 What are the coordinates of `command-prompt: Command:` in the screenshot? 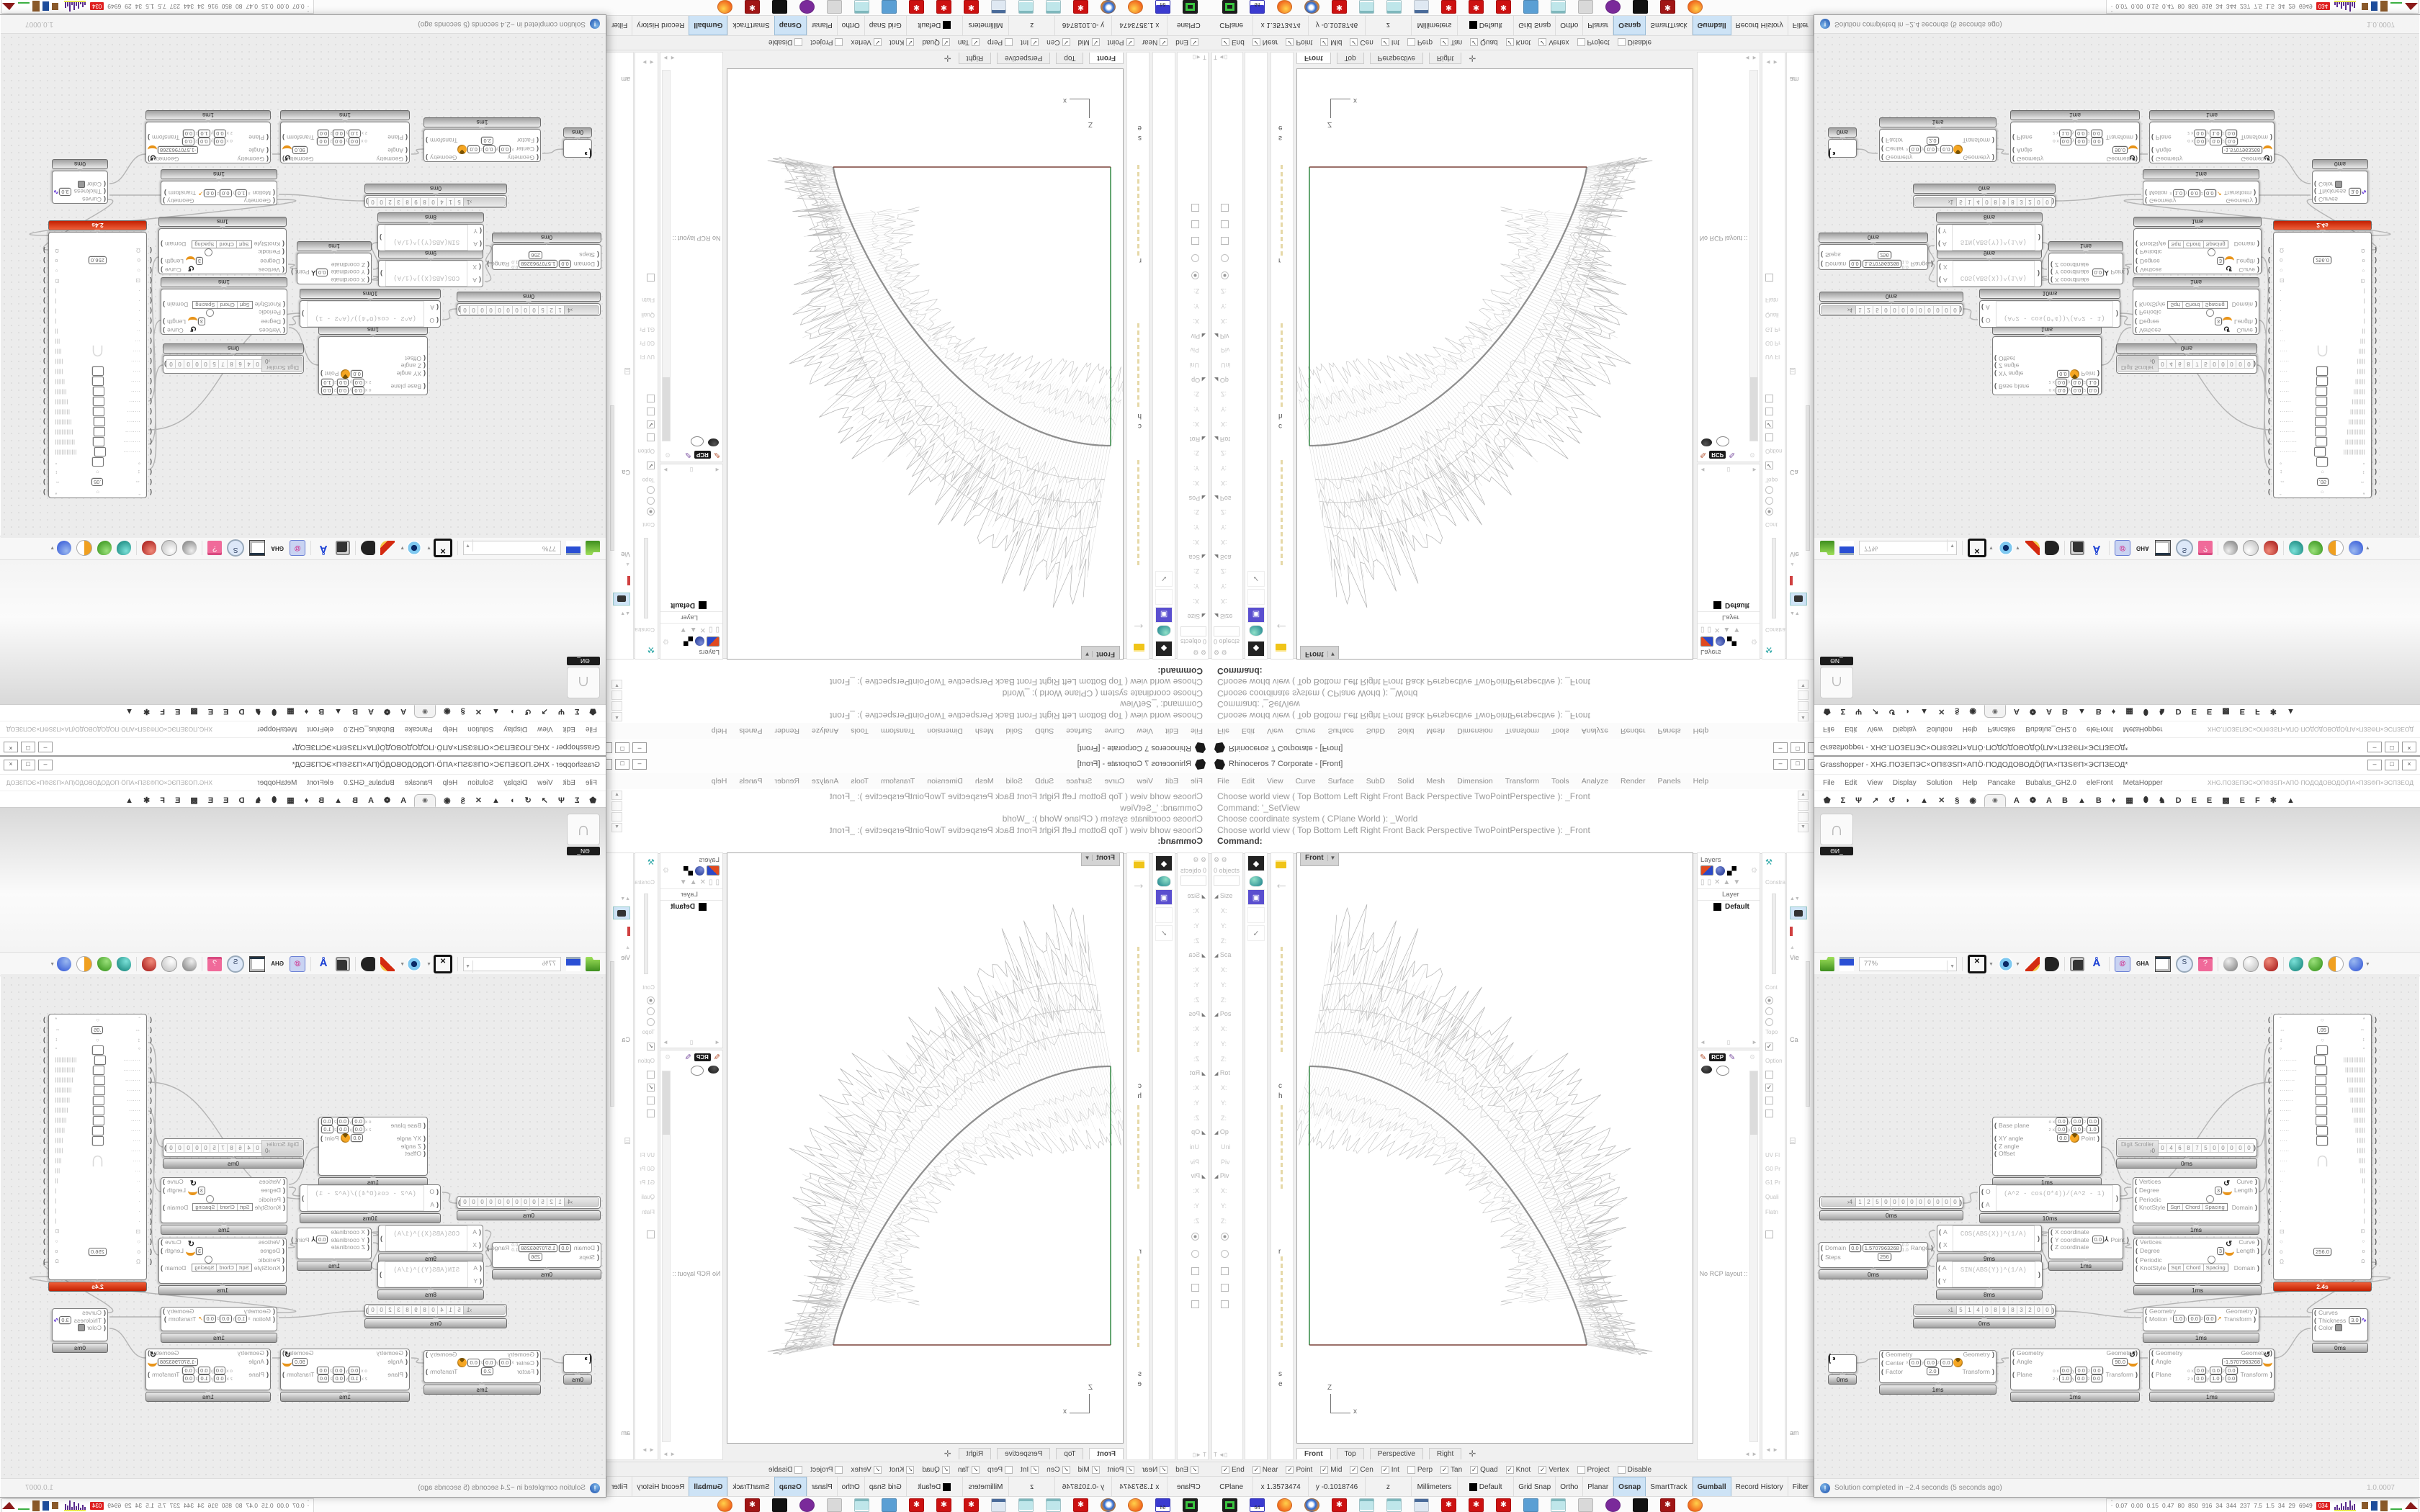 It's located at (1180, 671).